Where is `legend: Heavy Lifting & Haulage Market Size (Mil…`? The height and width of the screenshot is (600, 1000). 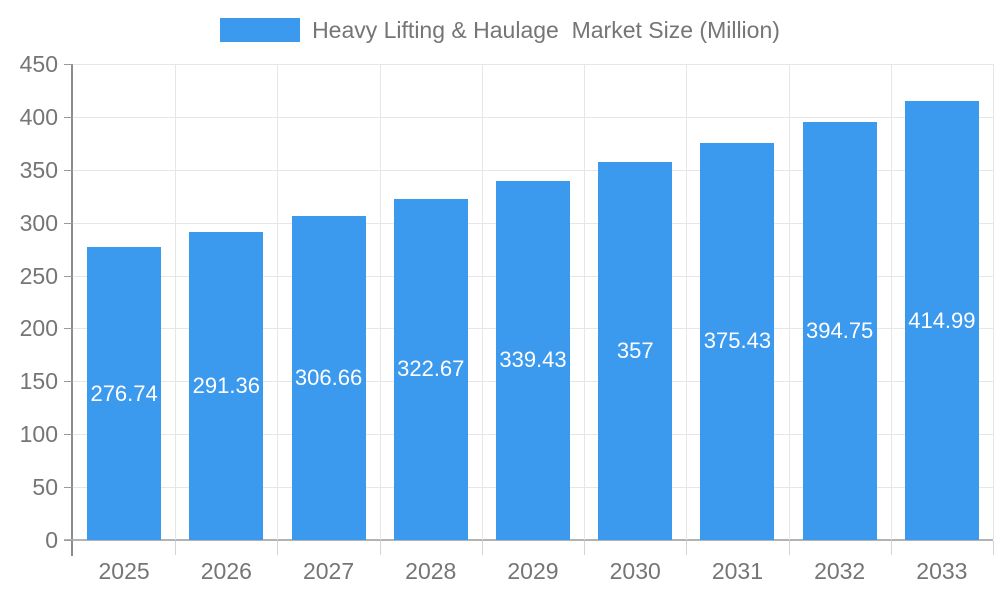
legend: Heavy Lifting & Haulage Market Size (Mil… is located at coordinates (500, 30).